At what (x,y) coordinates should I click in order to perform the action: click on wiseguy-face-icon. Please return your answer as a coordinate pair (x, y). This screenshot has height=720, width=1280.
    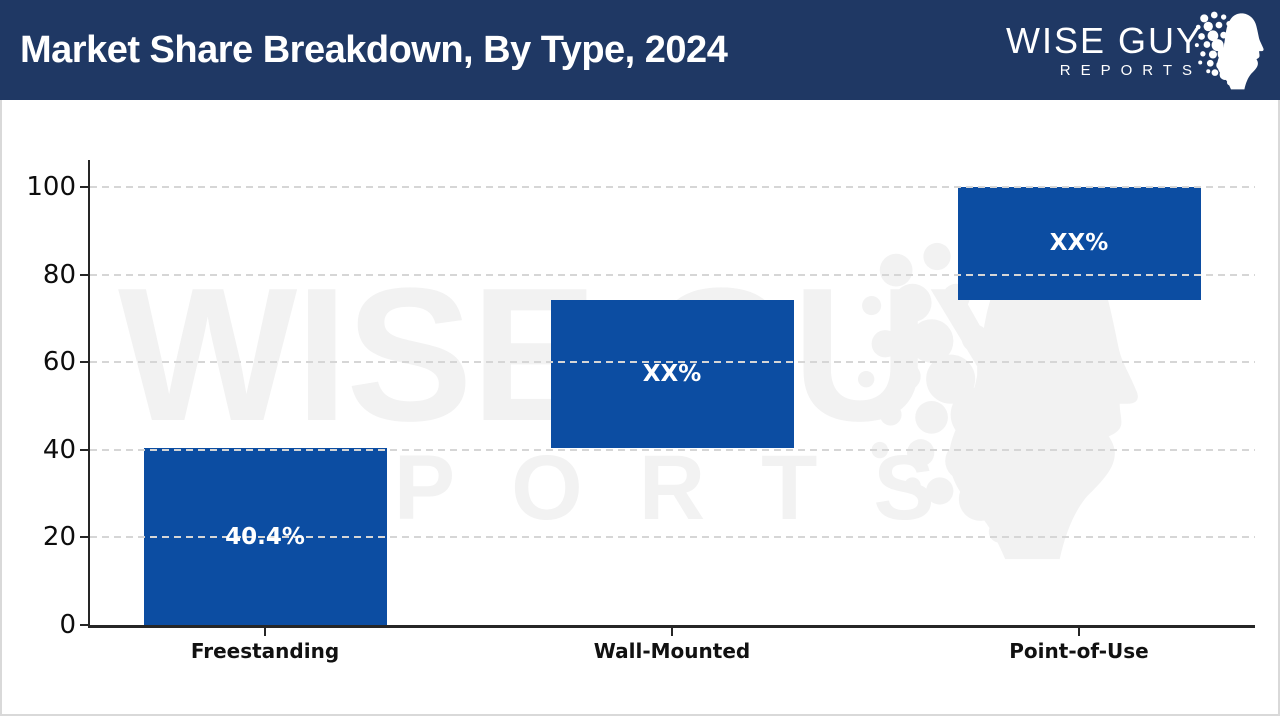
    Looking at the image, I should click on (1229, 50).